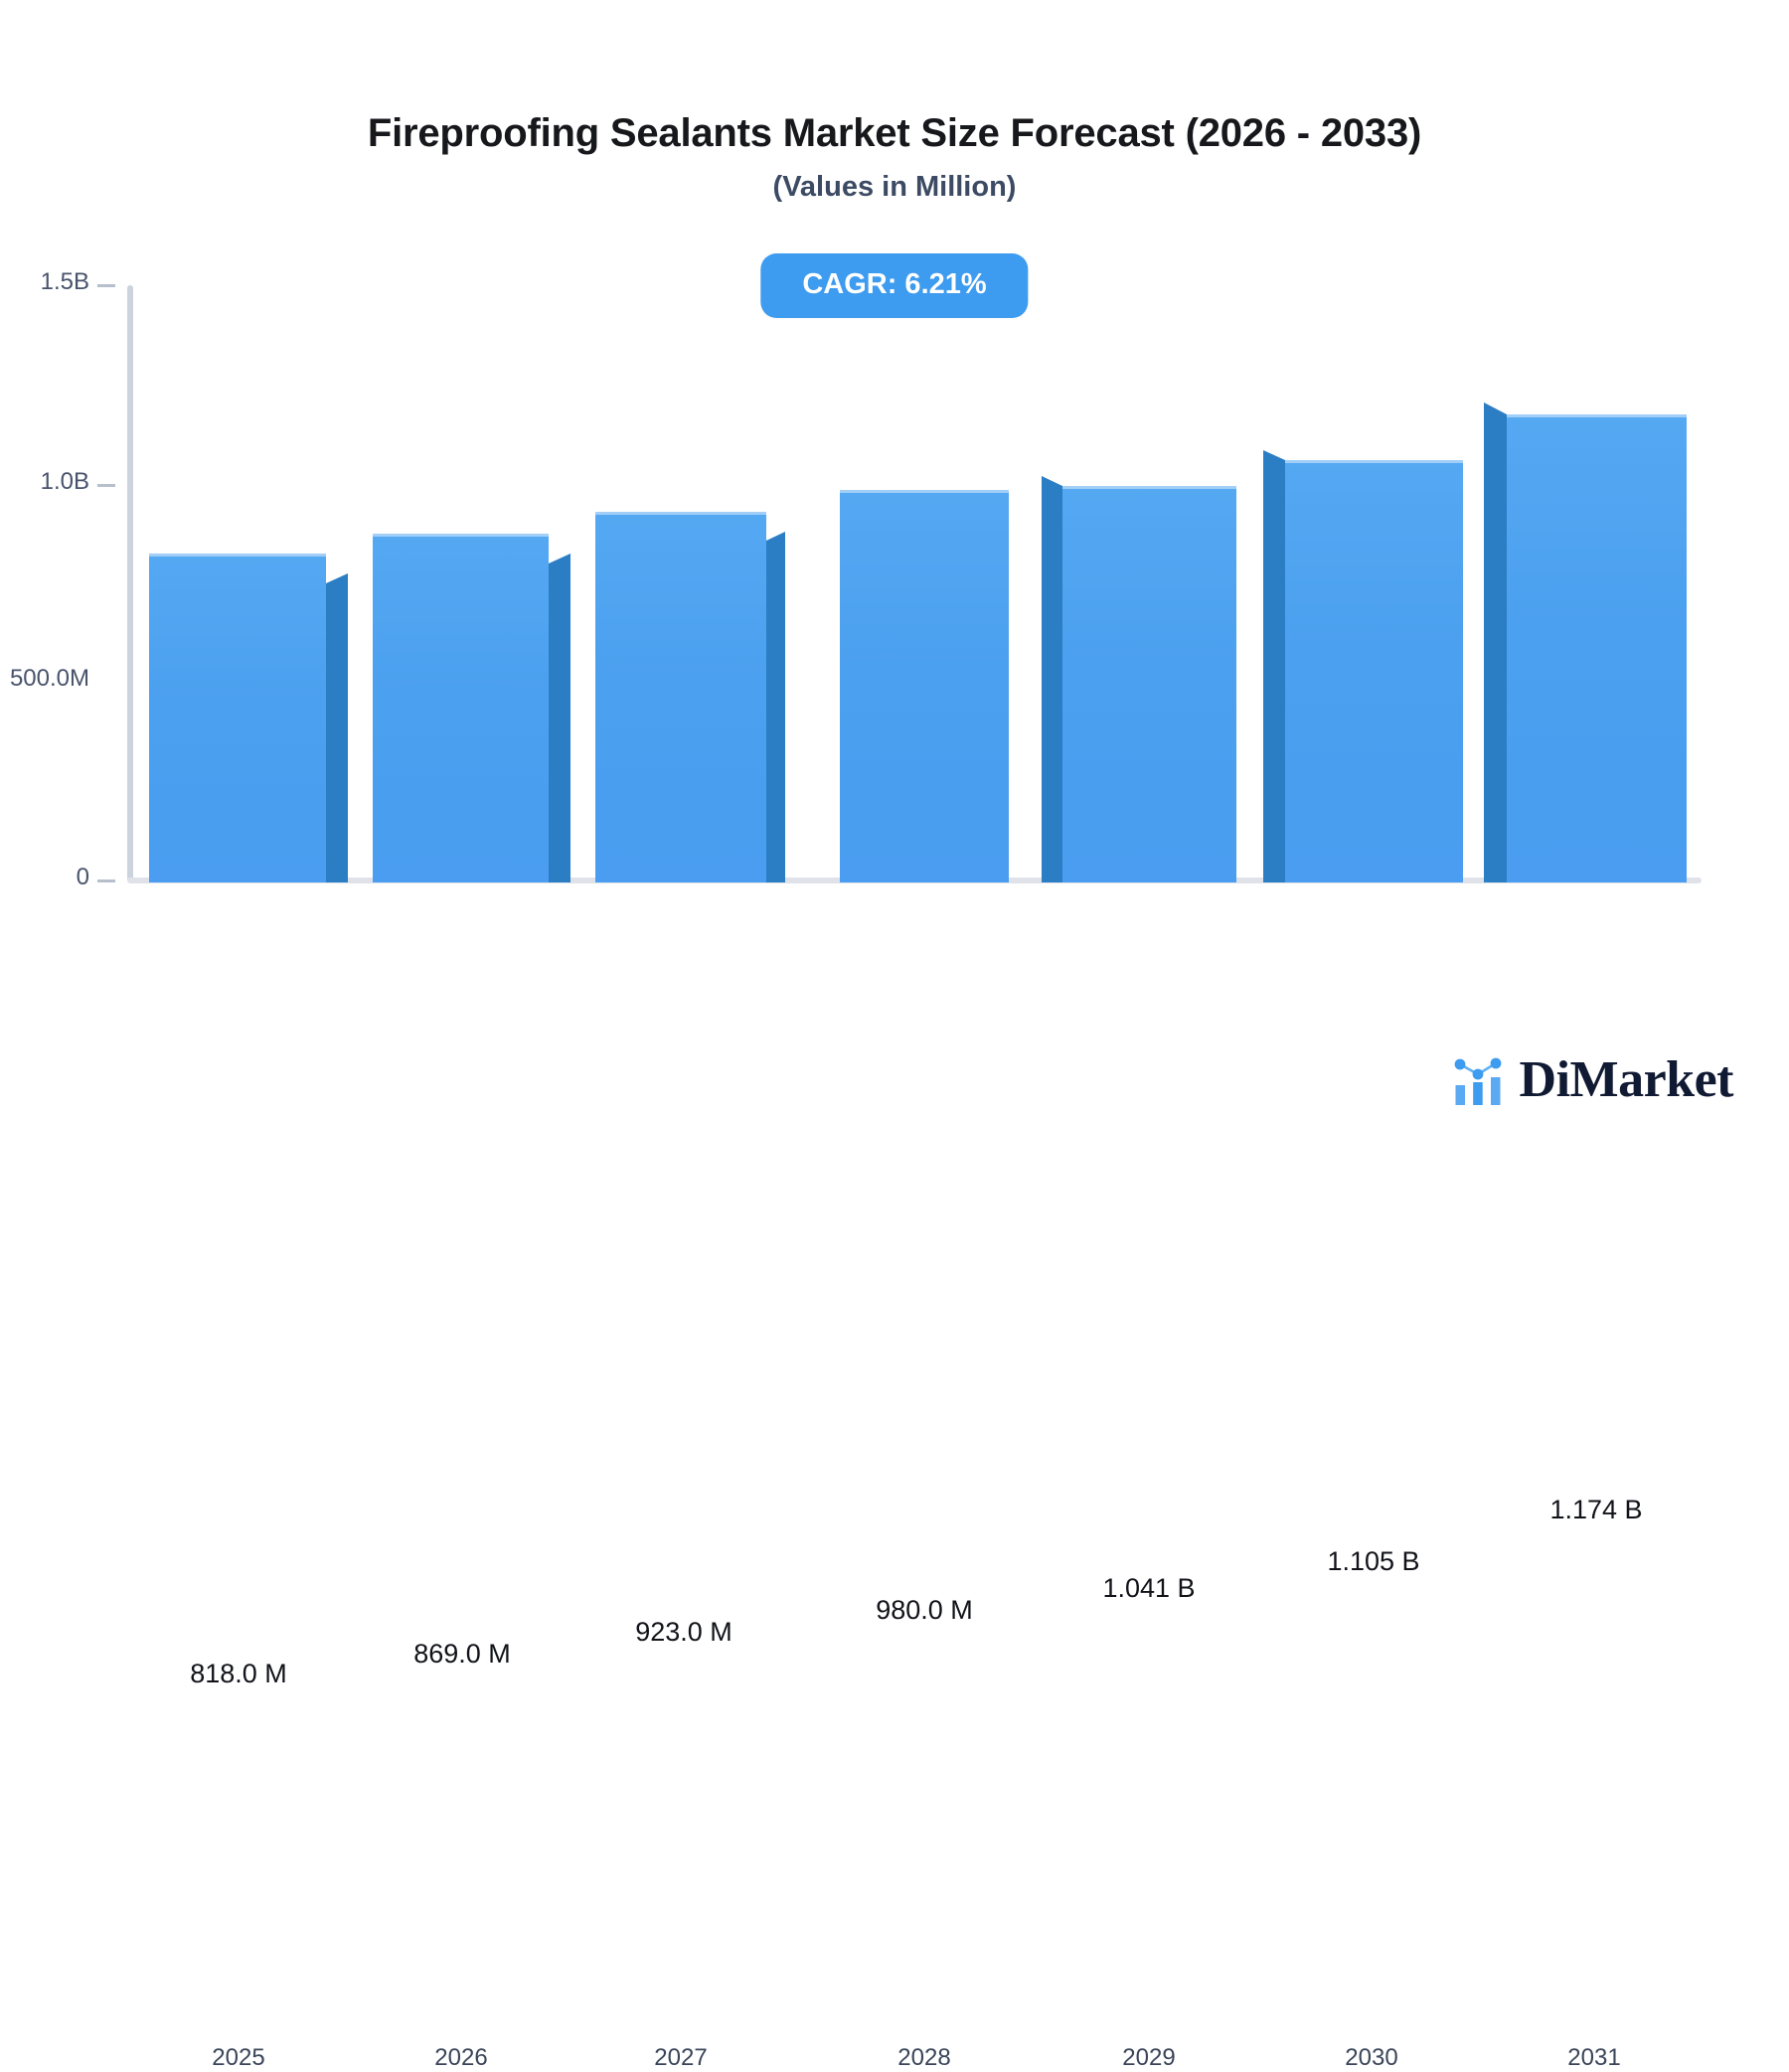 This screenshot has height=2072, width=1789. What do you see at coordinates (925, 1610) in the screenshot?
I see `bar-value-label: 980.0 M` at bounding box center [925, 1610].